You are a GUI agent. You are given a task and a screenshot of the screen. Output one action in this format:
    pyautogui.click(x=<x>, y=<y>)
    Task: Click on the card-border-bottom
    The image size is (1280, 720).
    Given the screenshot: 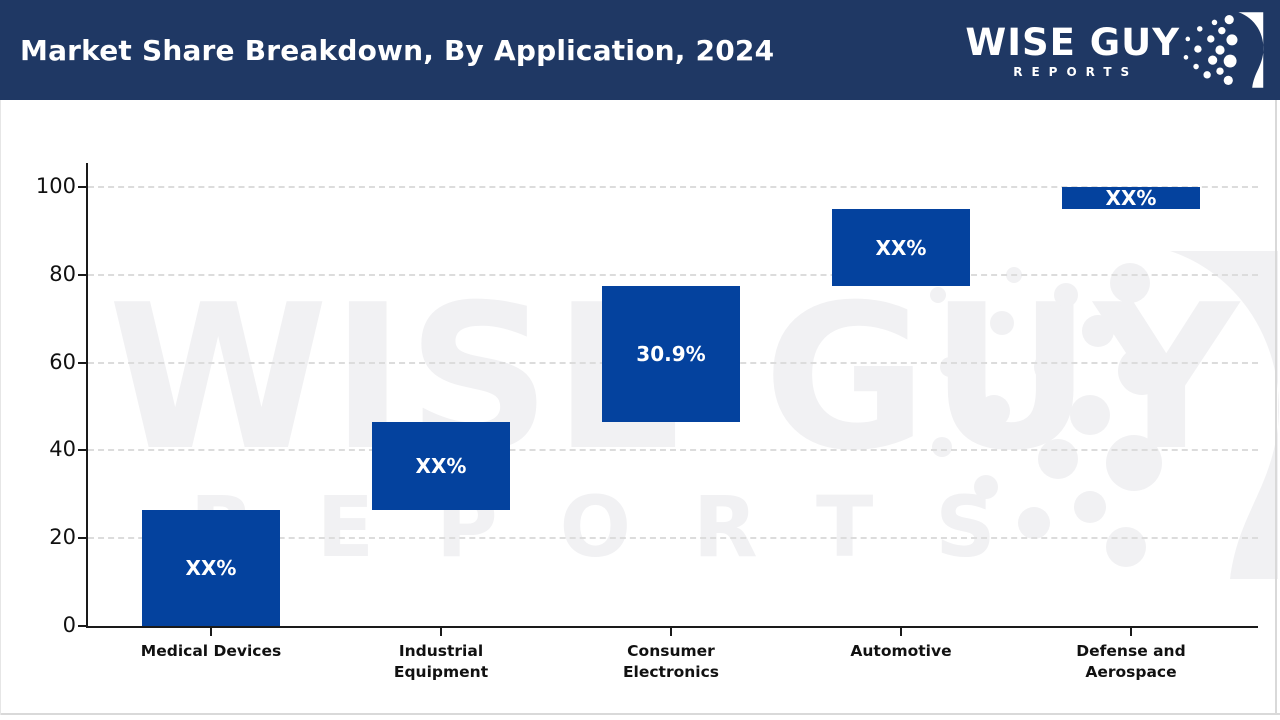 What is the action you would take?
    pyautogui.click(x=640, y=714)
    